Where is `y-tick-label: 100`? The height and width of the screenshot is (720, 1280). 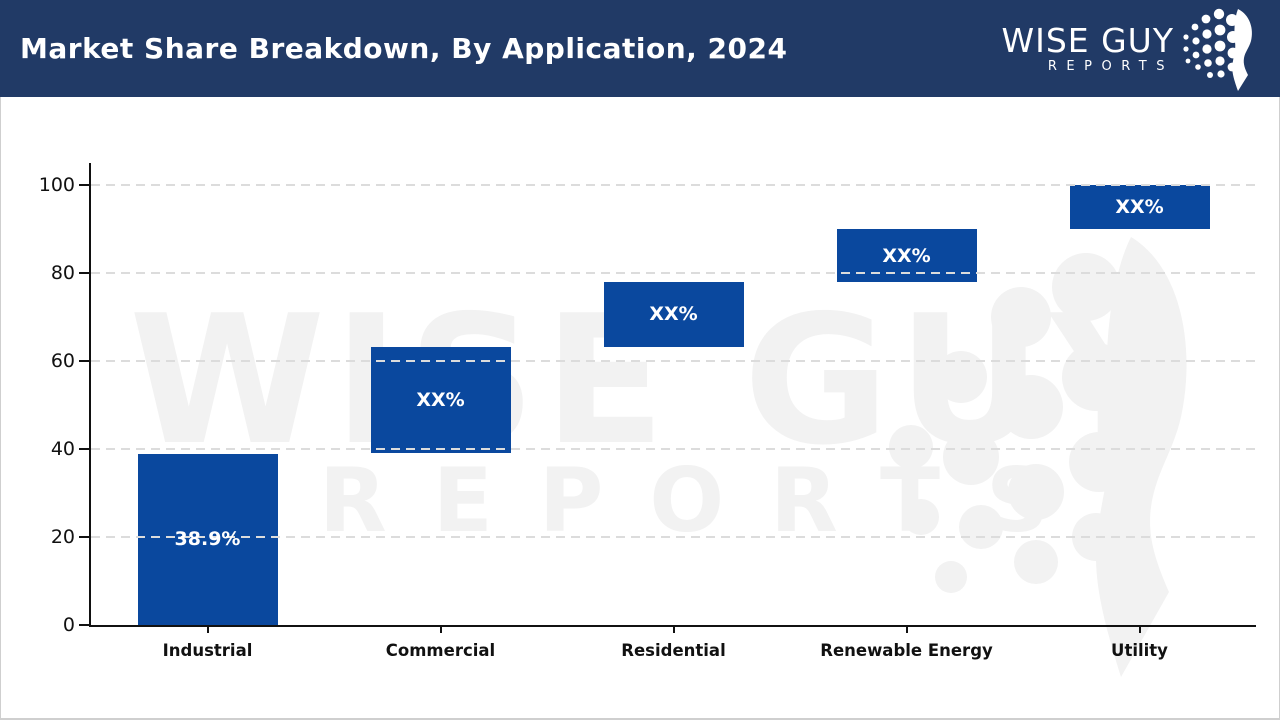
y-tick-label: 100 is located at coordinates (56, 185).